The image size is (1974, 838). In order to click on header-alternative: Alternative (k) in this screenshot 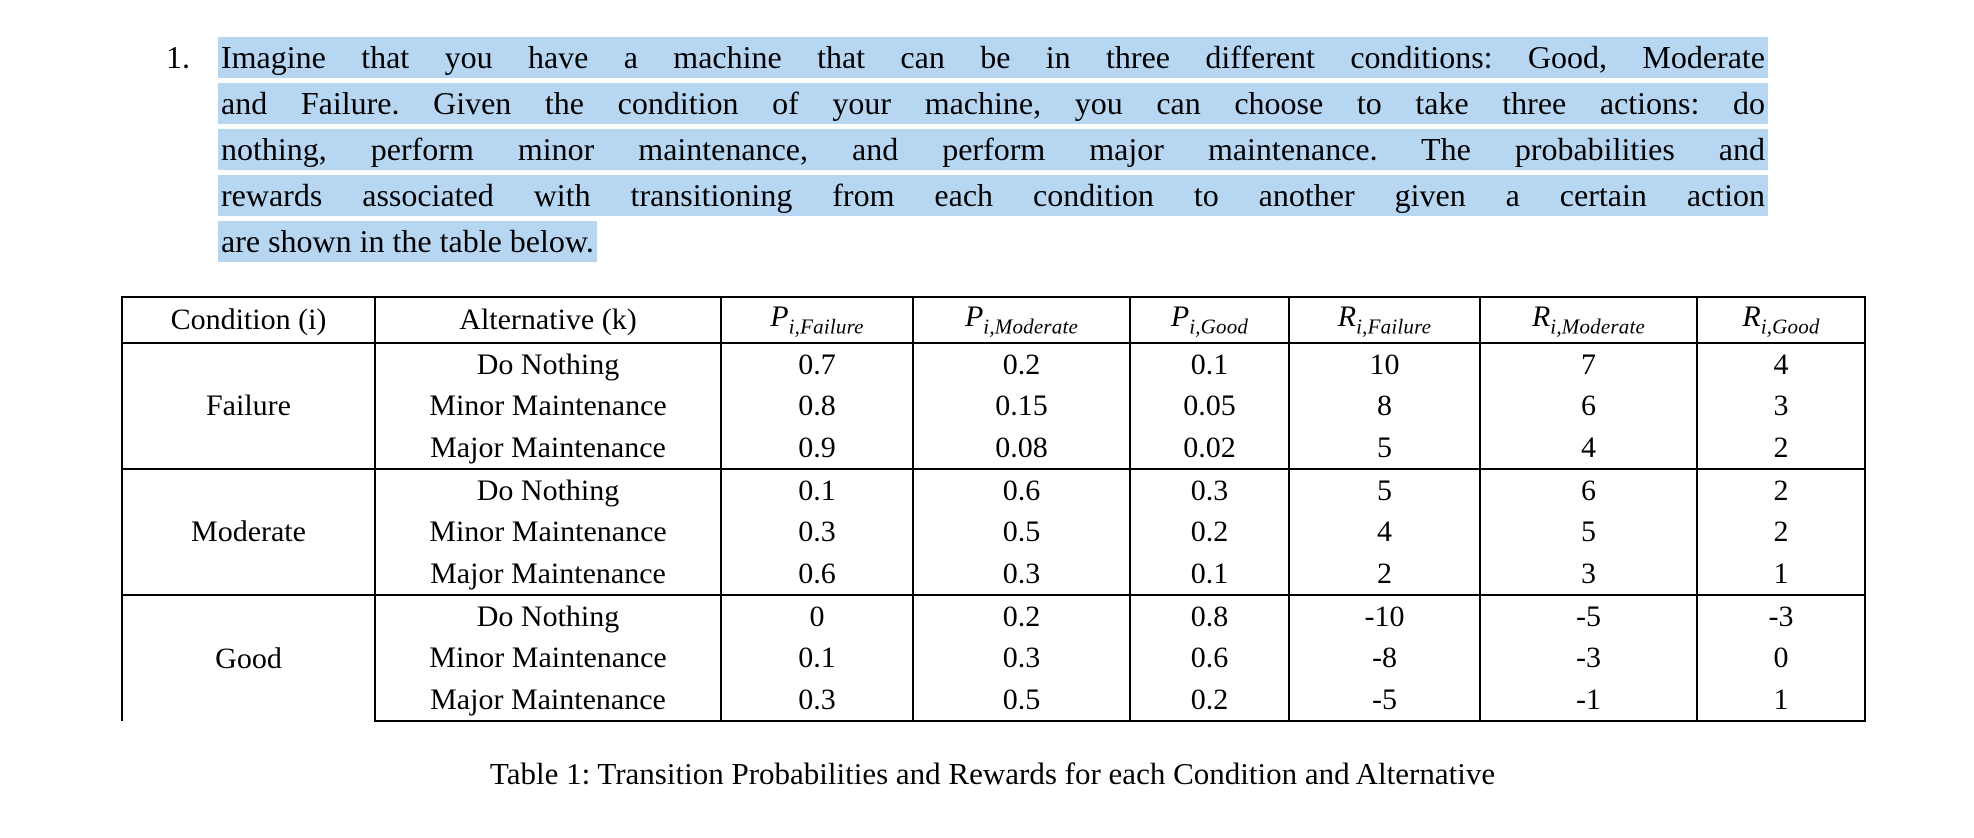, I will do `click(548, 320)`.